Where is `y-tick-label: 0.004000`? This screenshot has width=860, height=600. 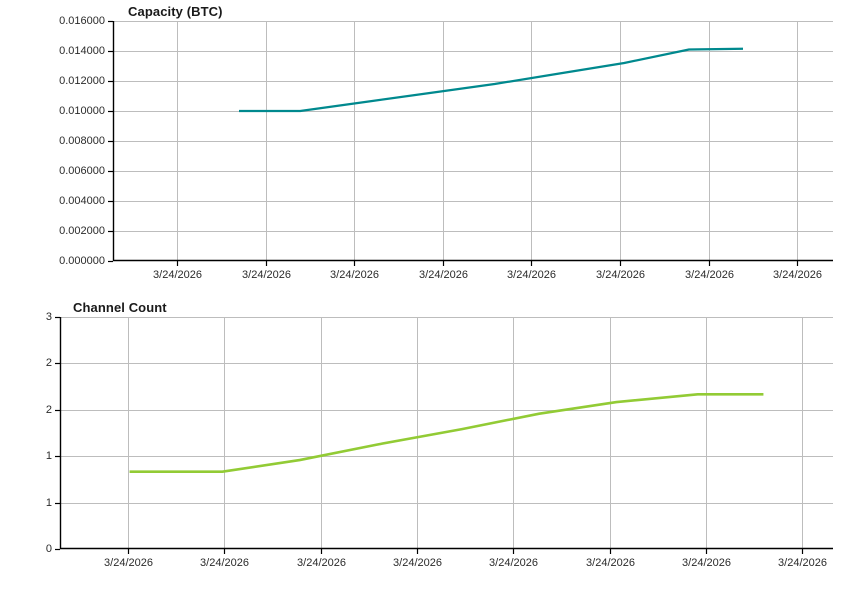 y-tick-label: 0.004000 is located at coordinates (82, 201).